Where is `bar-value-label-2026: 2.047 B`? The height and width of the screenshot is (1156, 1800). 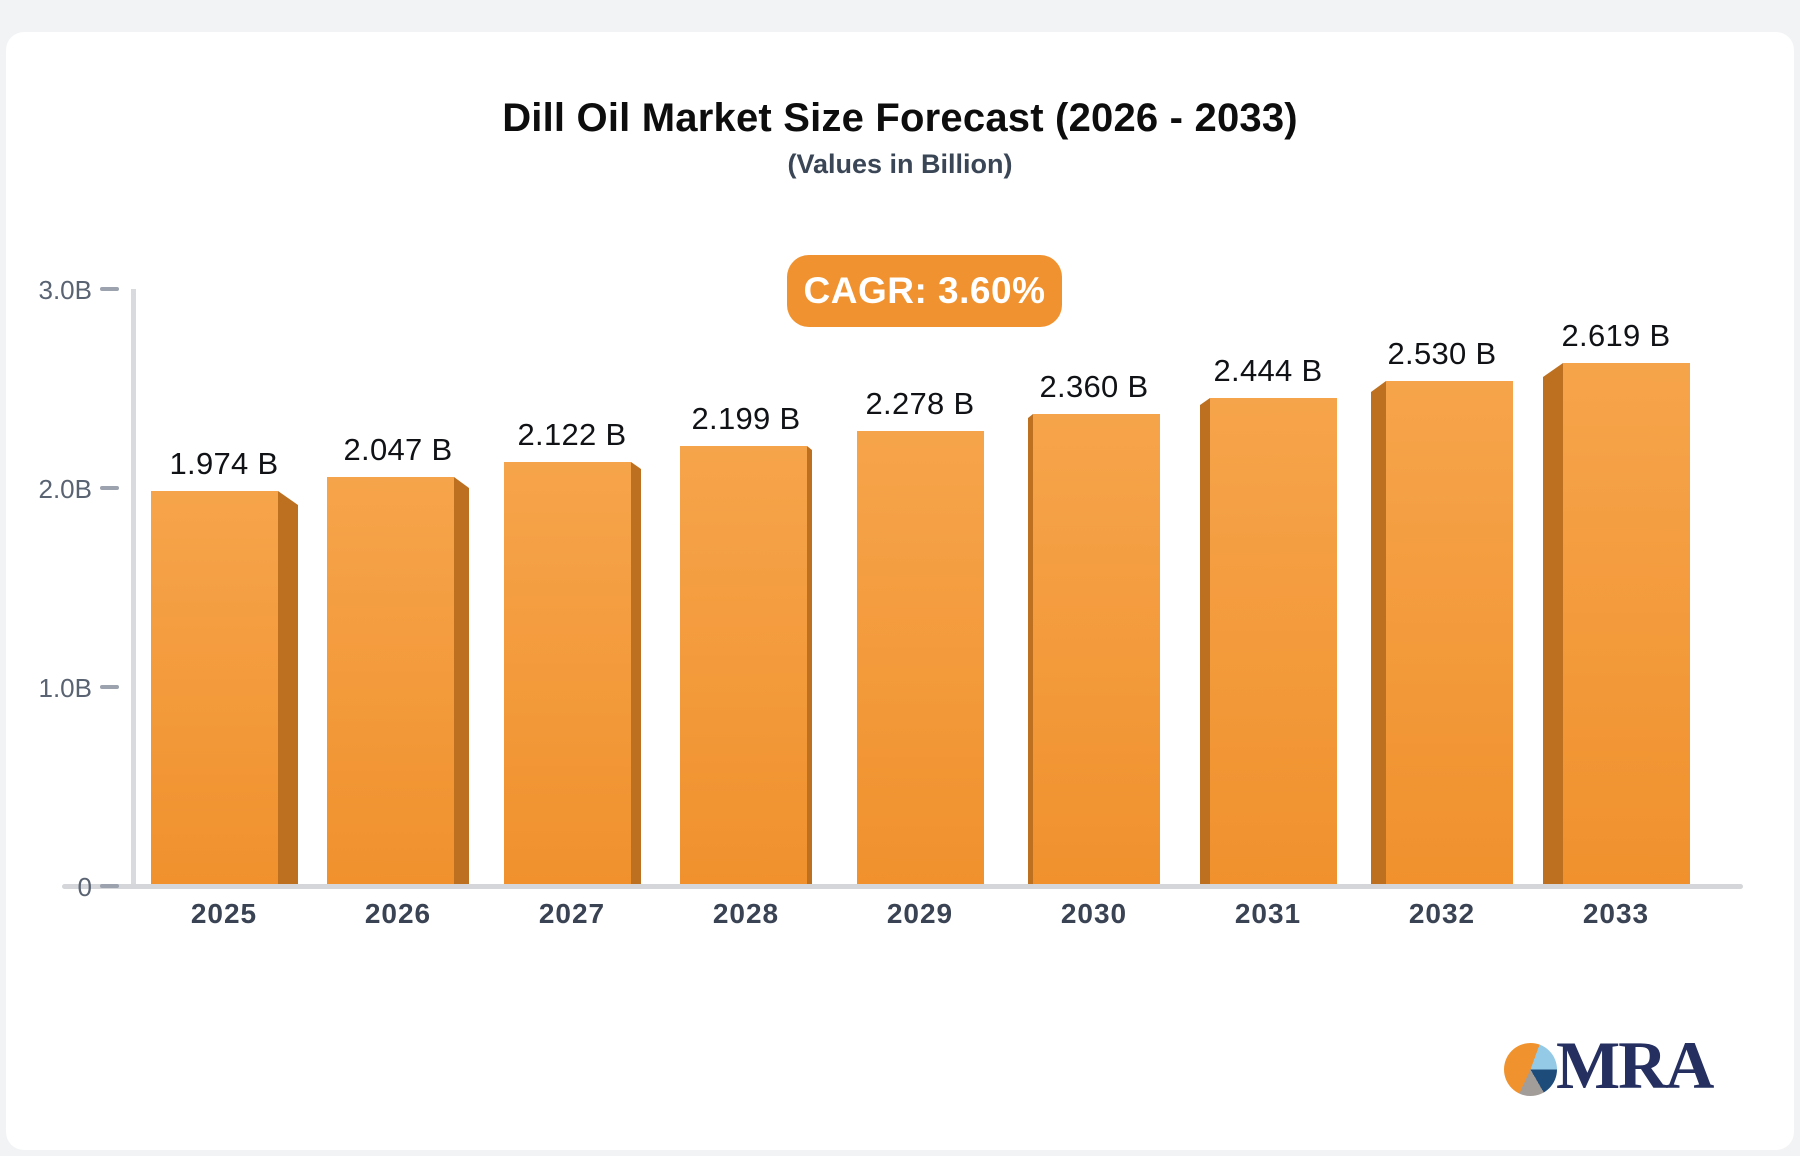
bar-value-label-2026: 2.047 B is located at coordinates (398, 449).